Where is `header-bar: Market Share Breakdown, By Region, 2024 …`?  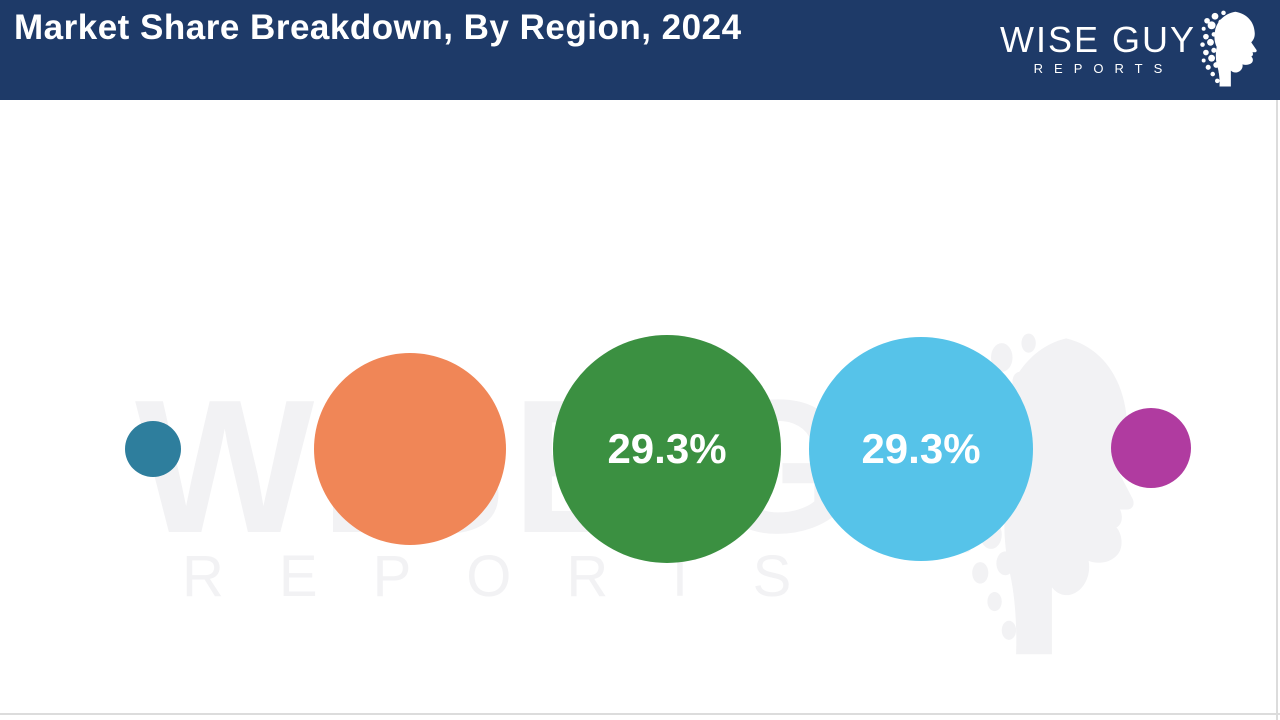 header-bar: Market Share Breakdown, By Region, 2024 … is located at coordinates (640, 50).